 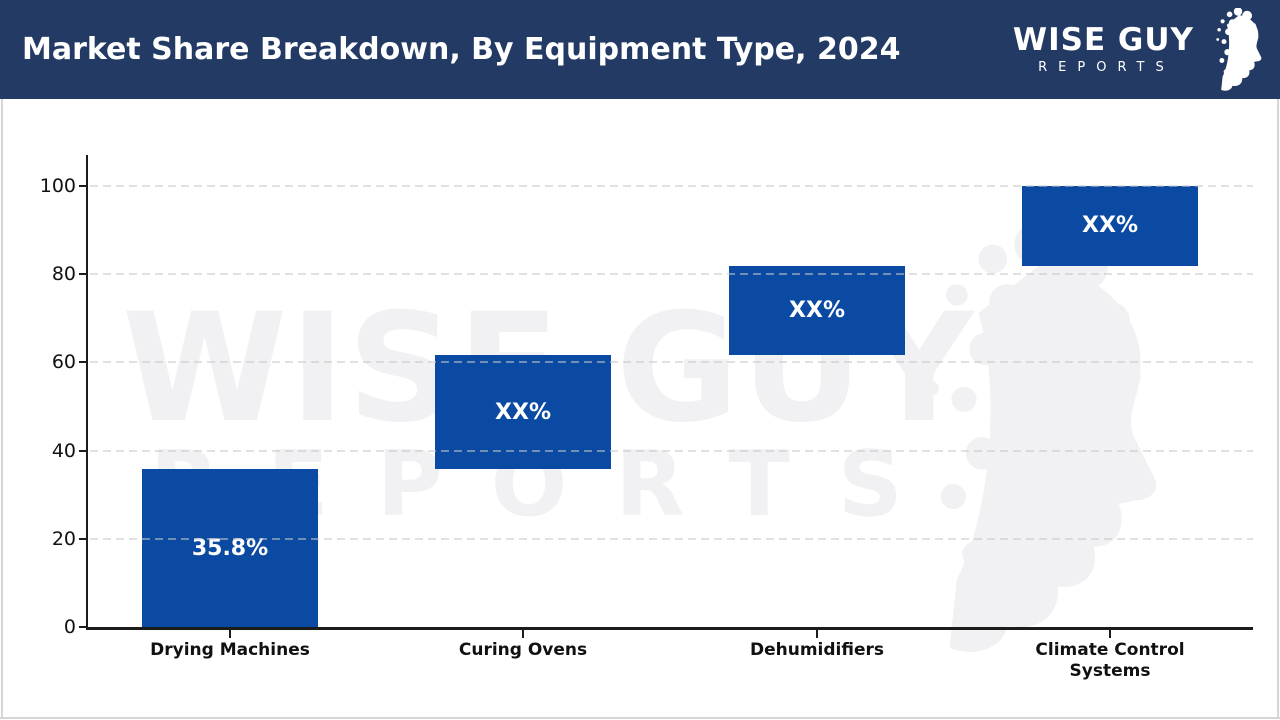 I want to click on y-tick-label: 80, so click(x=63, y=274).